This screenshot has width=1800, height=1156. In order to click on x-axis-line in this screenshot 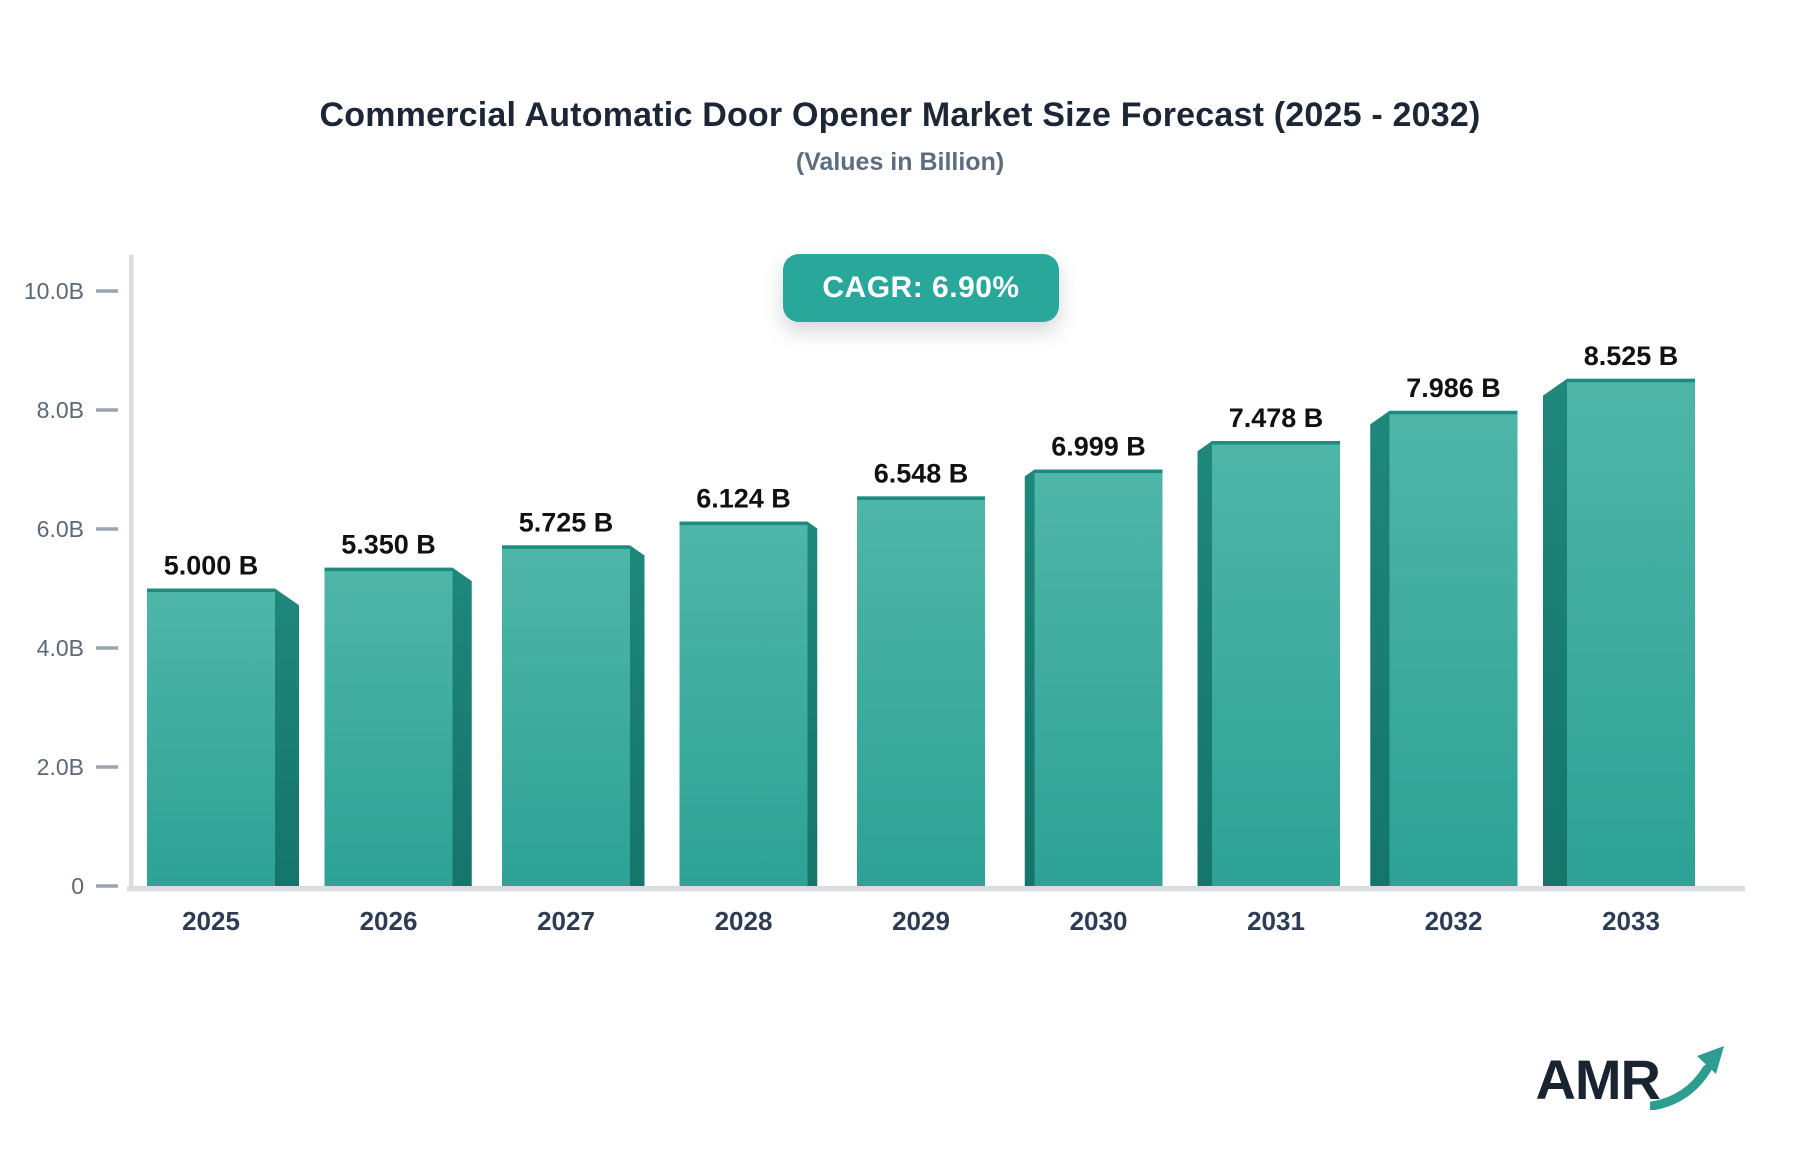, I will do `click(936, 889)`.